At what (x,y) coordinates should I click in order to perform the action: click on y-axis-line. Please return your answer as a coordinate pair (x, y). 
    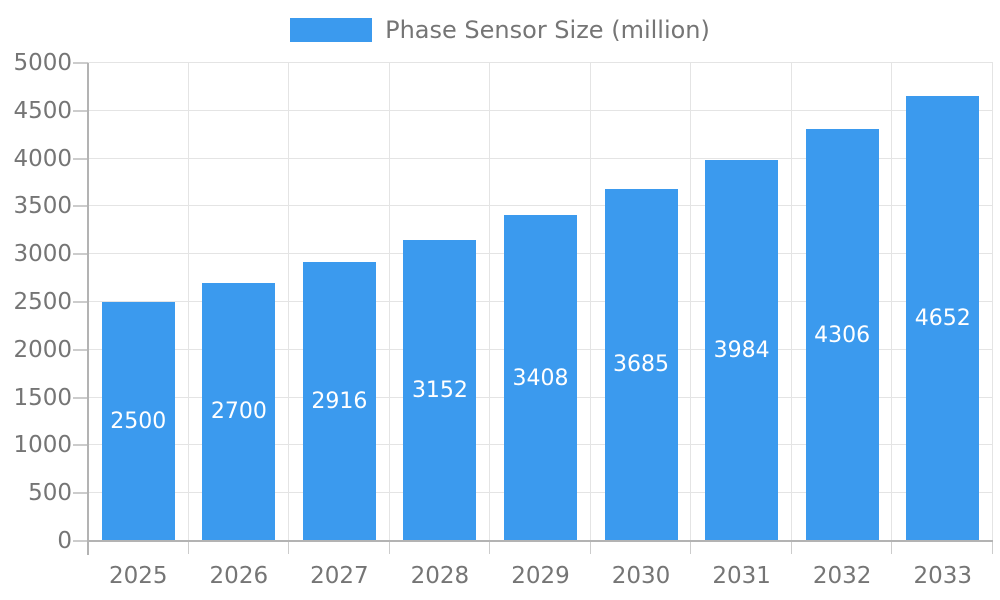
    Looking at the image, I should click on (88, 309).